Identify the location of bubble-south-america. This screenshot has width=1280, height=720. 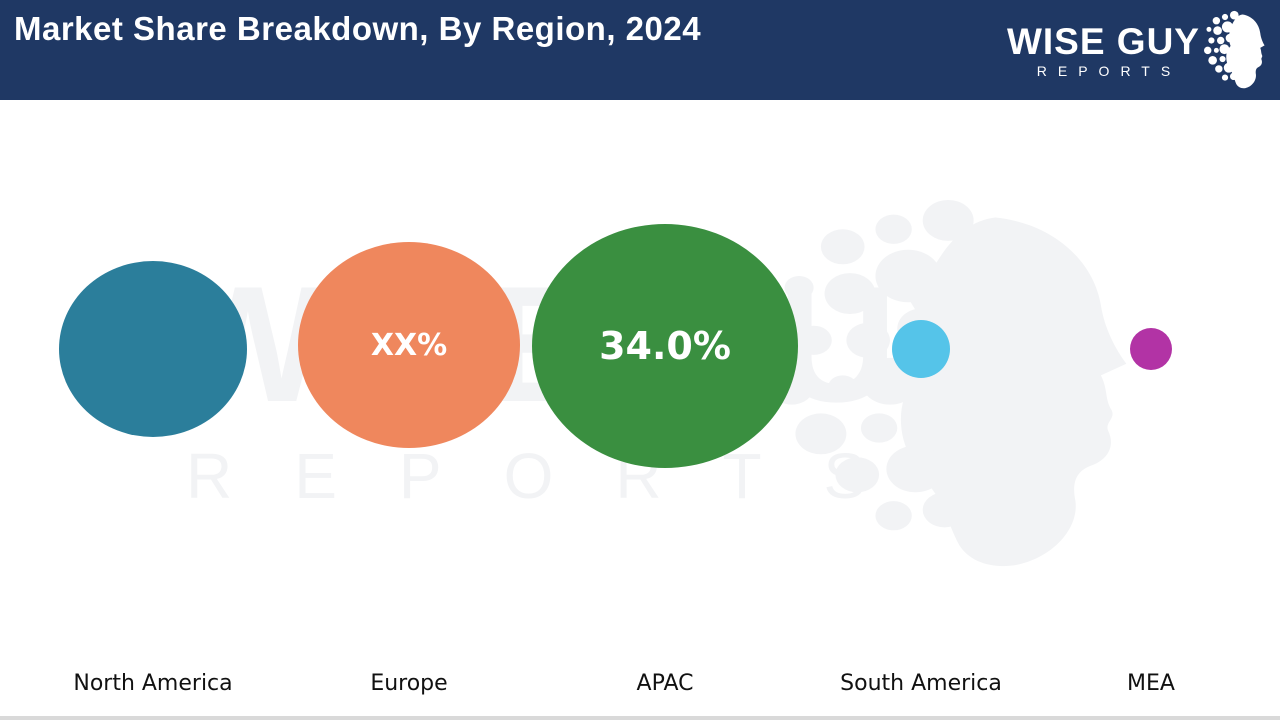
(921, 349).